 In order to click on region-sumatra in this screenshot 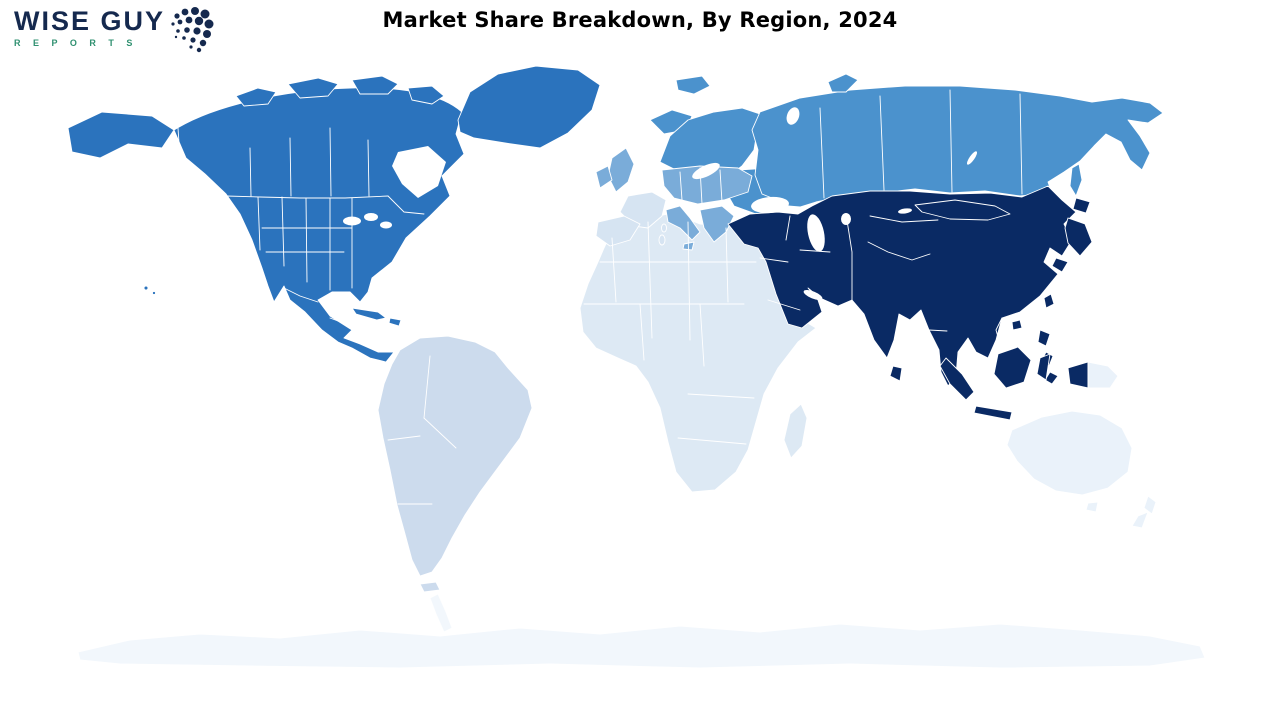, I will do `click(957, 379)`.